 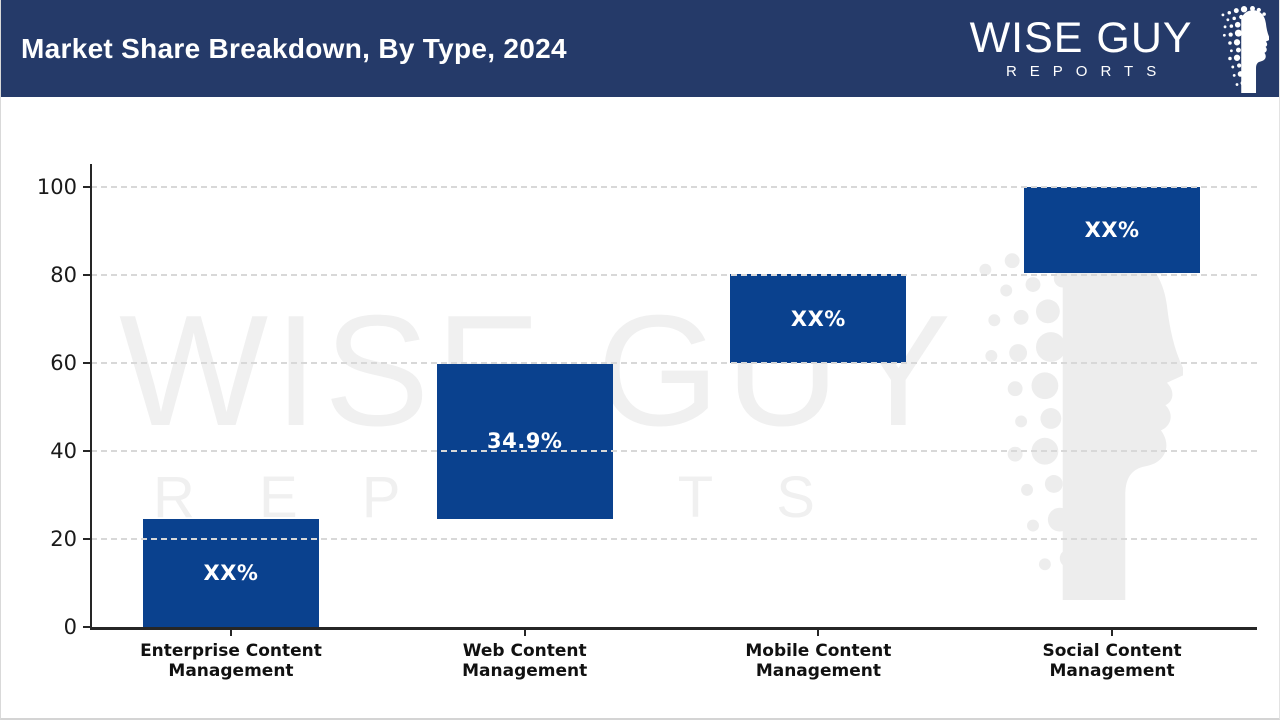 I want to click on y-axis-tick-label: 60, so click(x=63, y=363).